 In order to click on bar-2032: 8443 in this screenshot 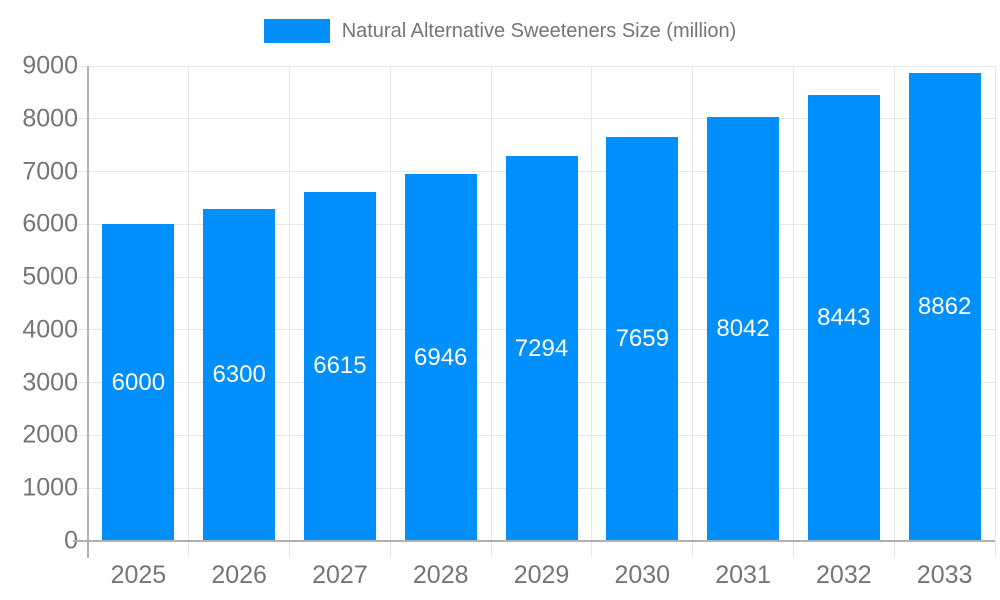, I will do `click(843, 318)`.